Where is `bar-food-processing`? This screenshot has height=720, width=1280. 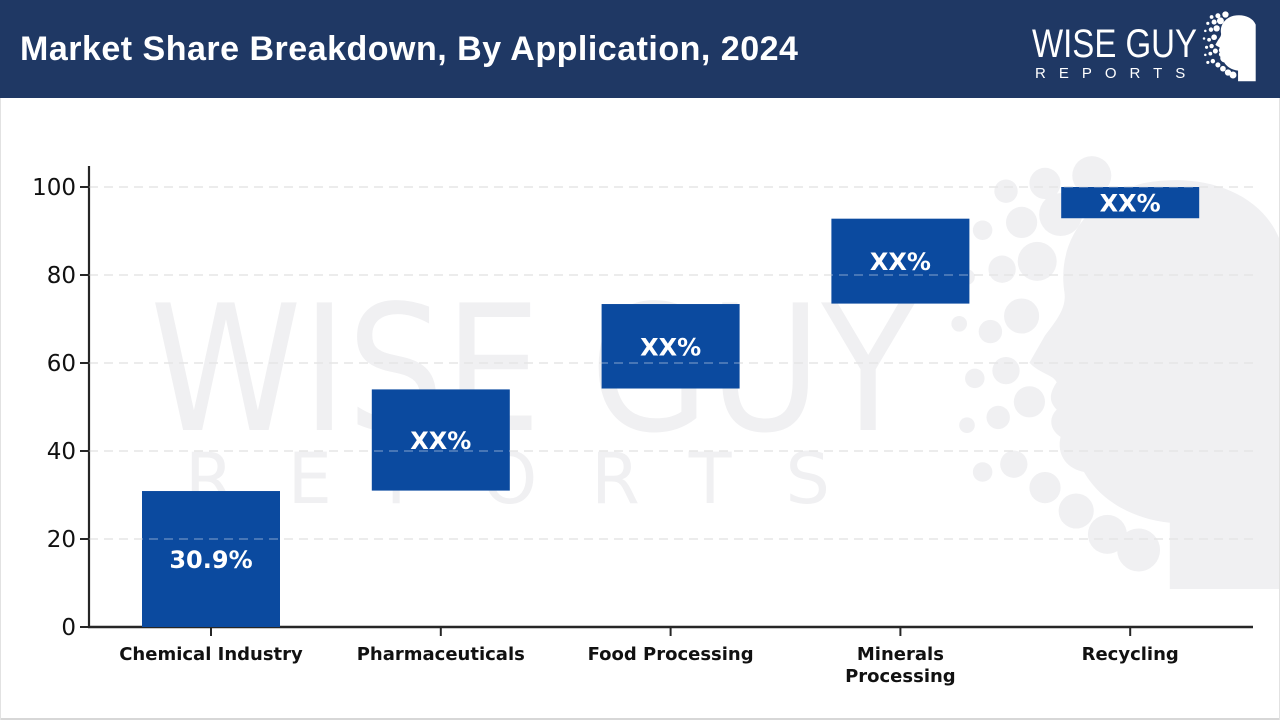
bar-food-processing is located at coordinates (670, 346).